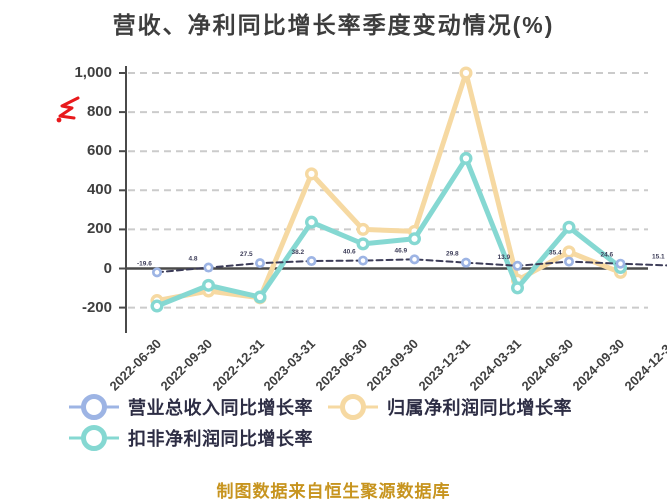 This screenshot has width=667, height=500. Describe the element at coordinates (555, 253) in the screenshot. I see `value-label: 35.4` at that location.